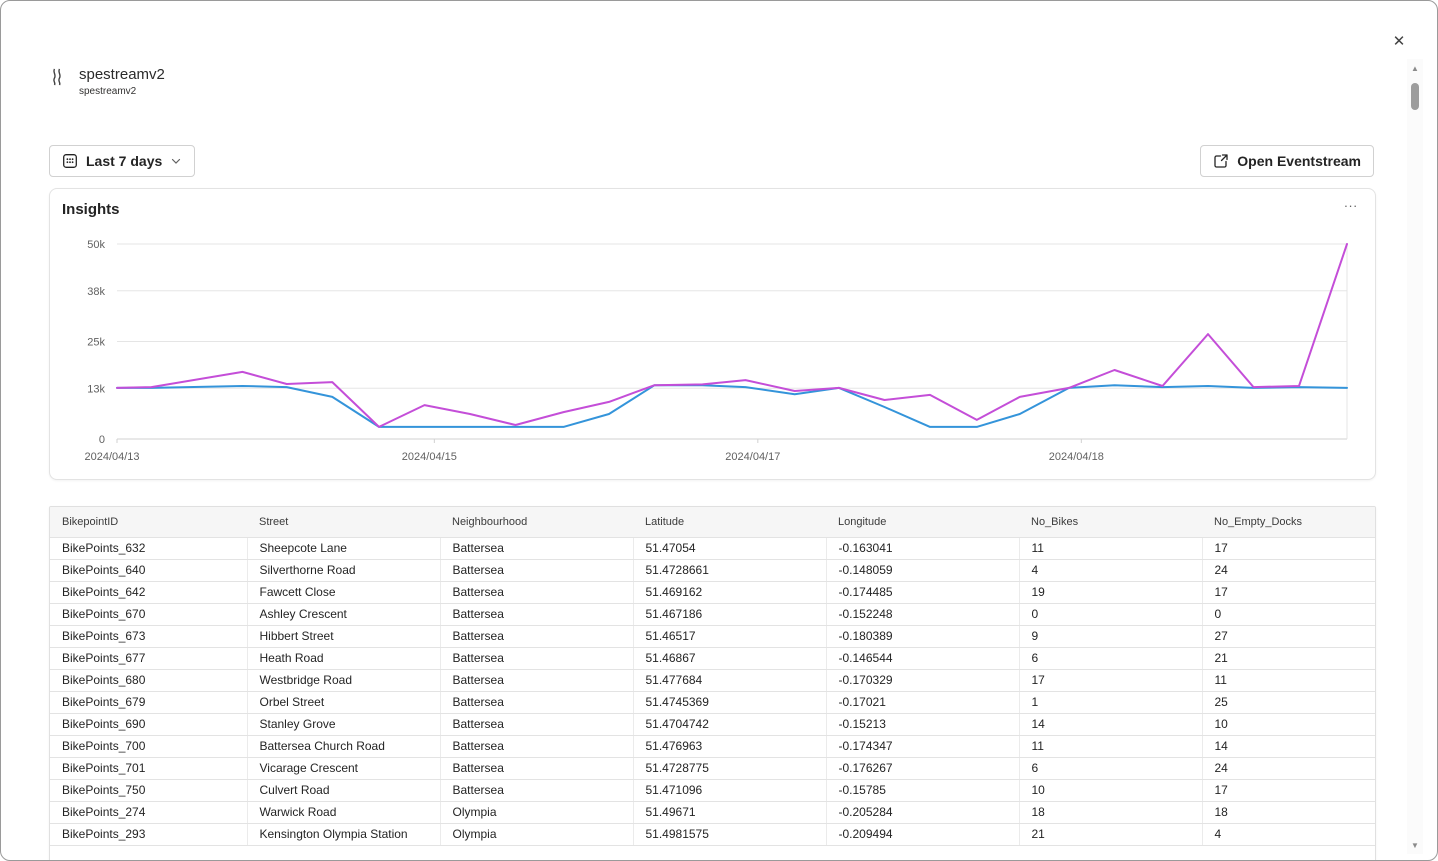 The width and height of the screenshot is (1438, 861). What do you see at coordinates (344, 592) in the screenshot?
I see `table-cell: Fawcett Close` at bounding box center [344, 592].